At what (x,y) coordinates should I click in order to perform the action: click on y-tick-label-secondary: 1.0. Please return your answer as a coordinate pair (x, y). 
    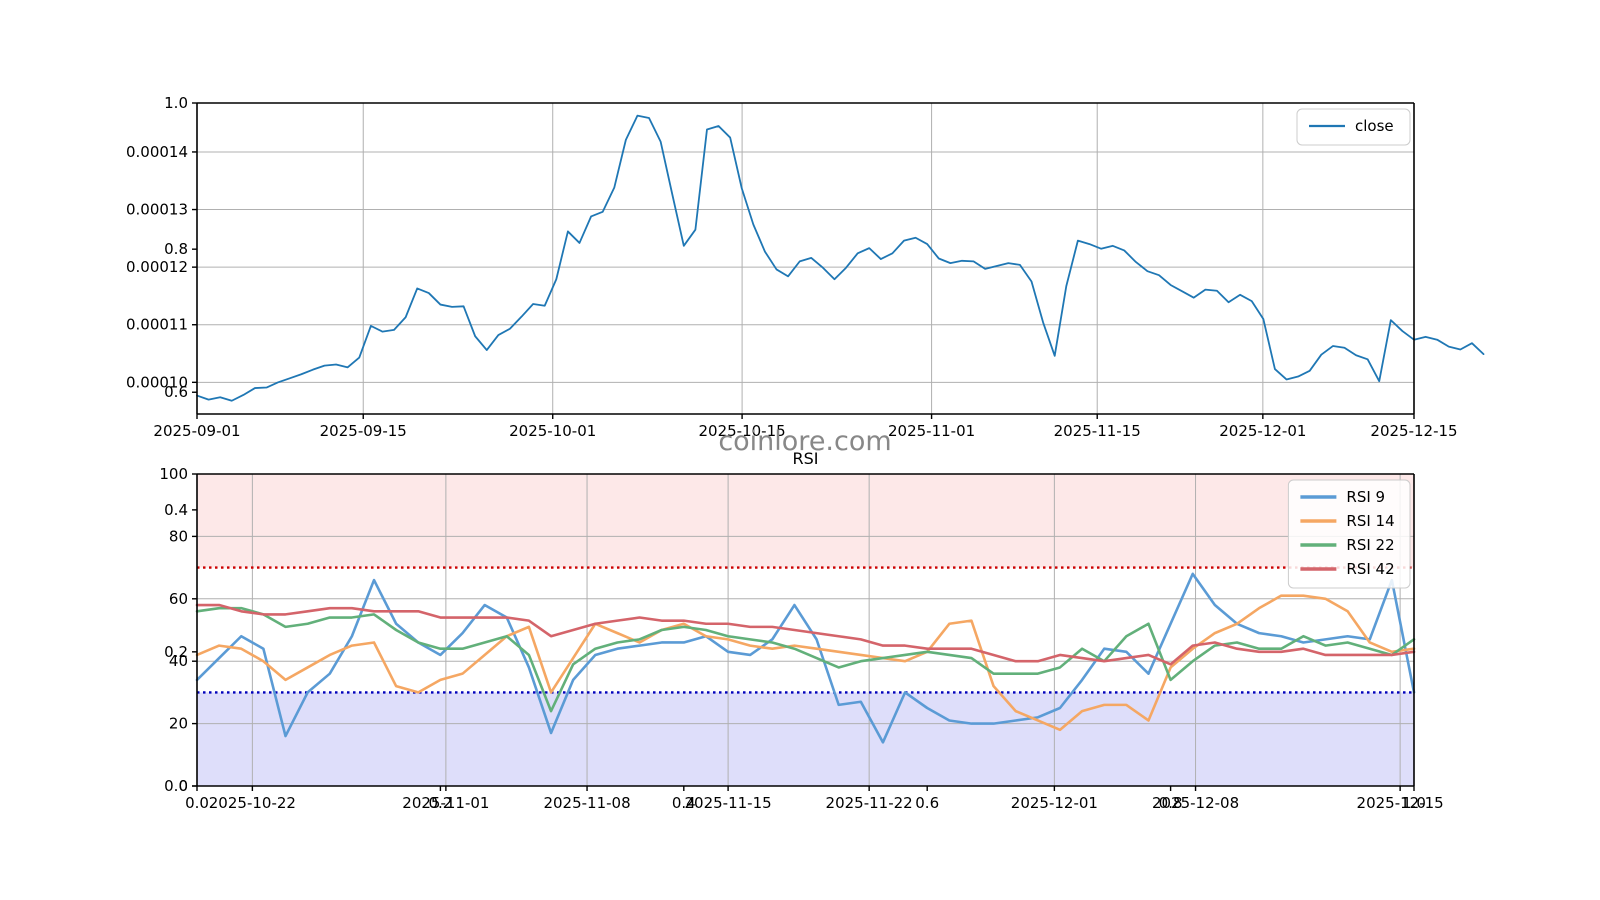
    Looking at the image, I should click on (176, 103).